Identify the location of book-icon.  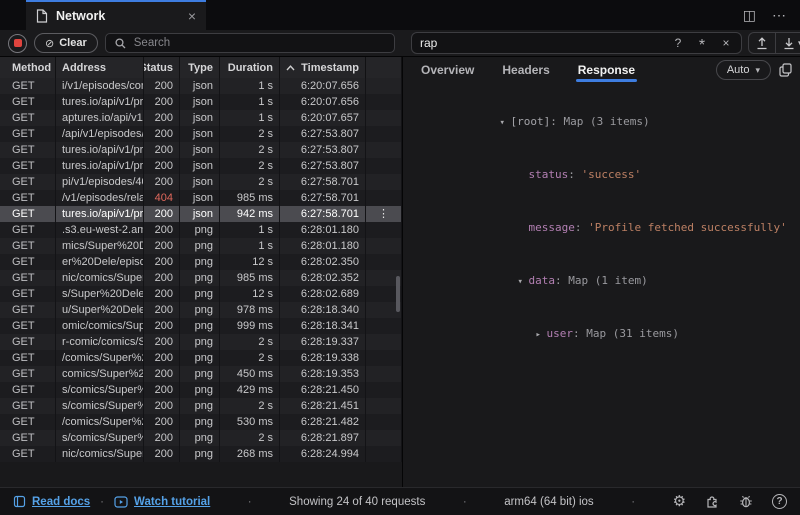
(19, 501).